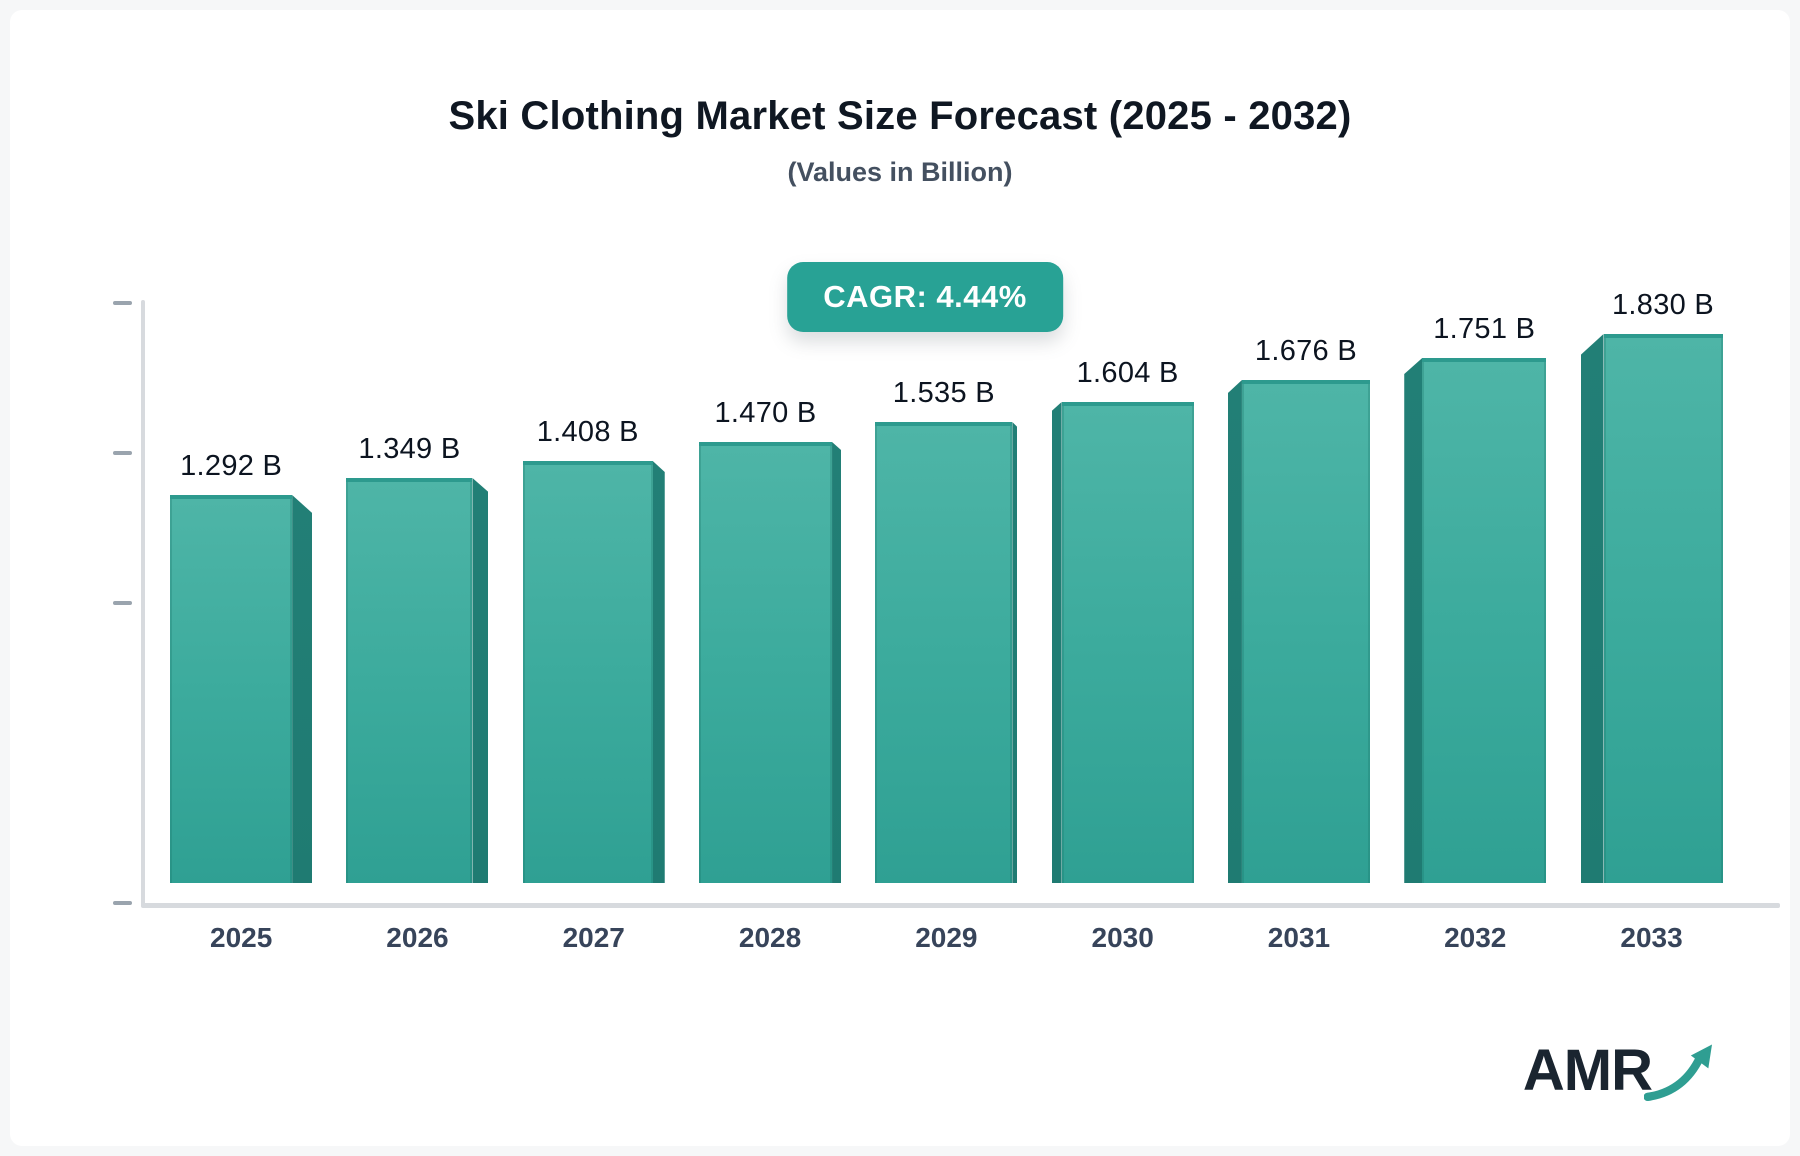  What do you see at coordinates (765, 413) in the screenshot?
I see `bar-value-label-2028: 1.470 B` at bounding box center [765, 413].